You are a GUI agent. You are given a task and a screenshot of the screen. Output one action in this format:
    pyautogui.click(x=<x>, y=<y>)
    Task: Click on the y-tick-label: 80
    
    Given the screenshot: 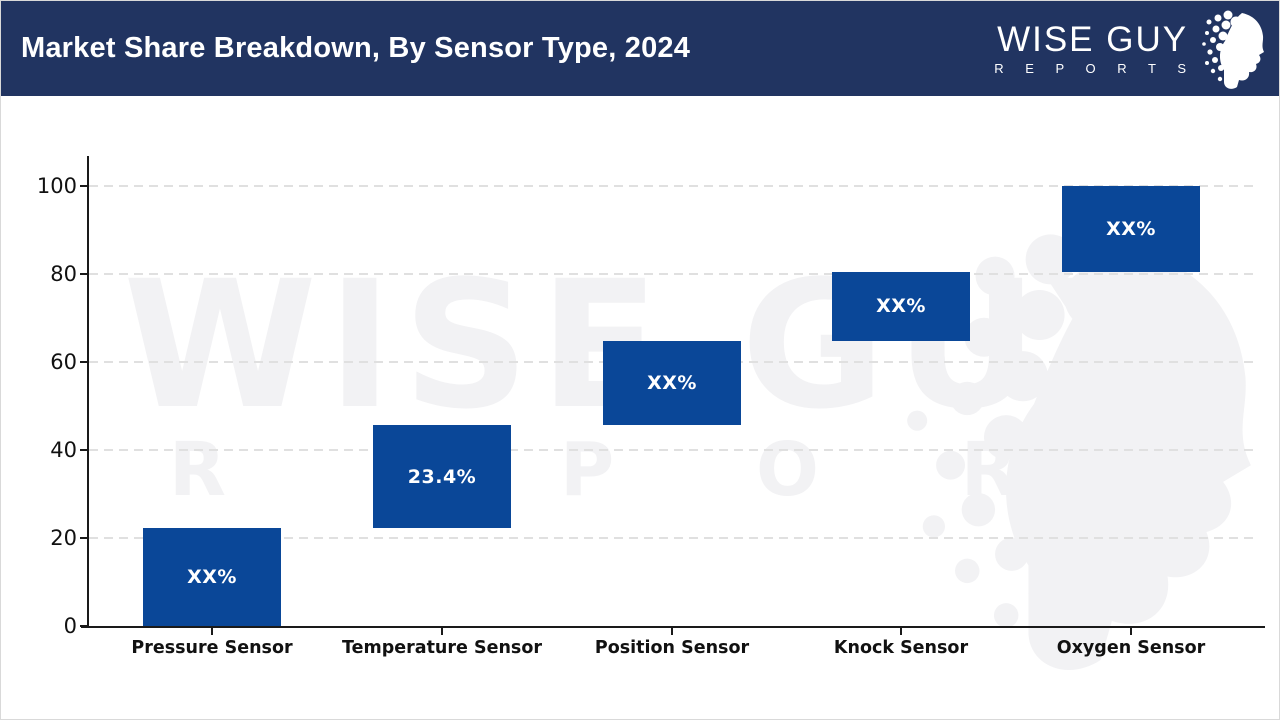 What is the action you would take?
    pyautogui.click(x=63, y=274)
    